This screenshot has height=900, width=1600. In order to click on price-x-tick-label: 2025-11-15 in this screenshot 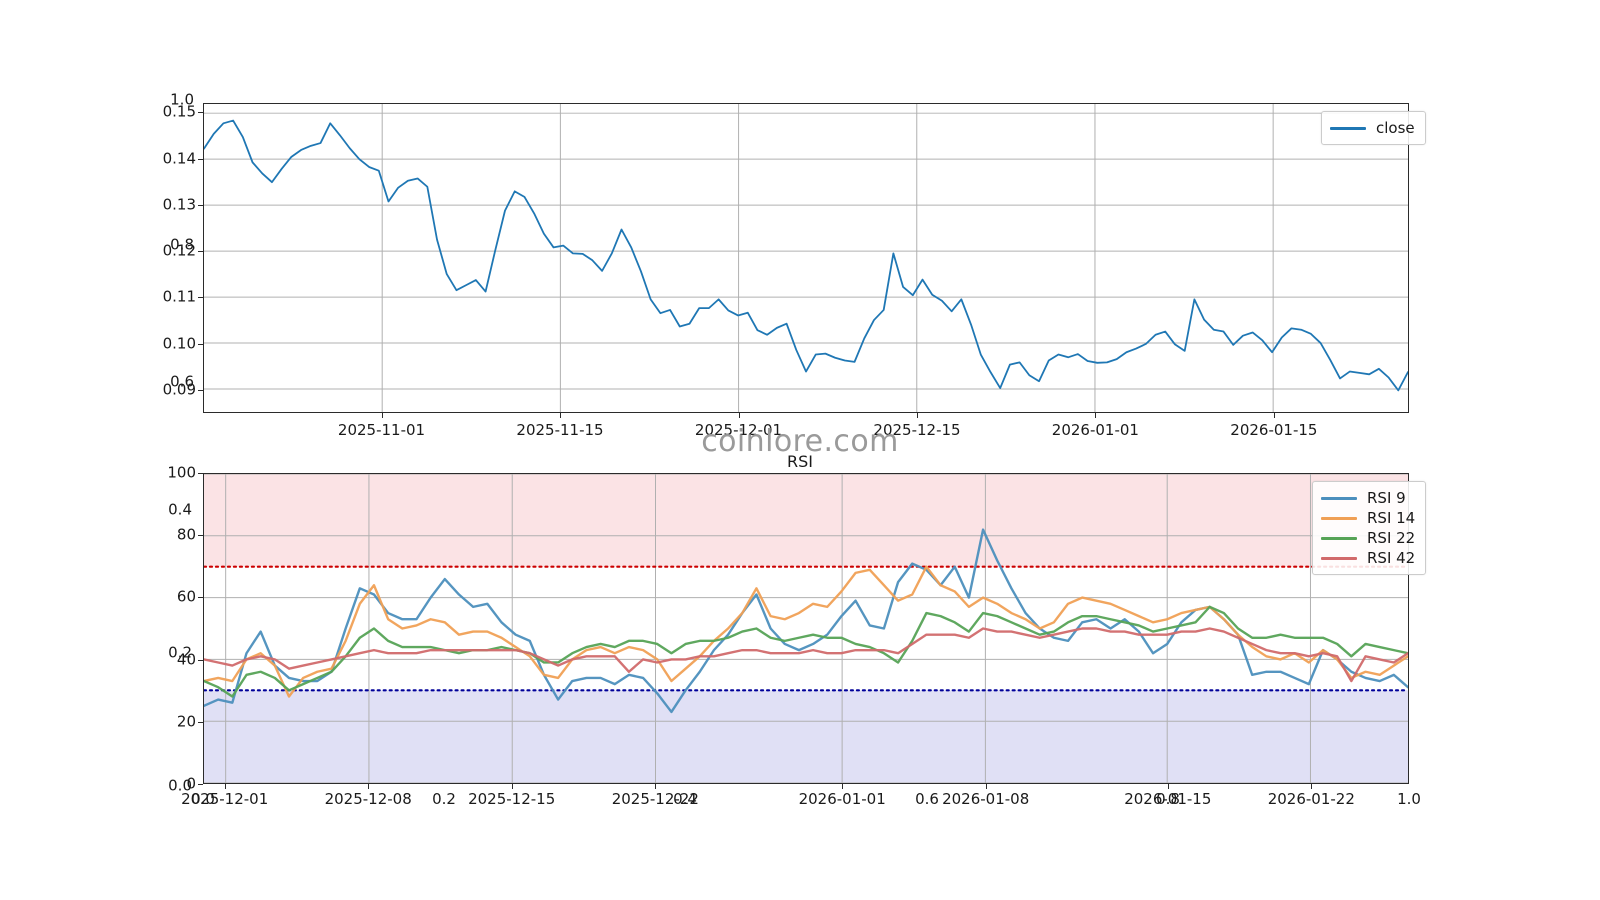, I will do `click(560, 430)`.